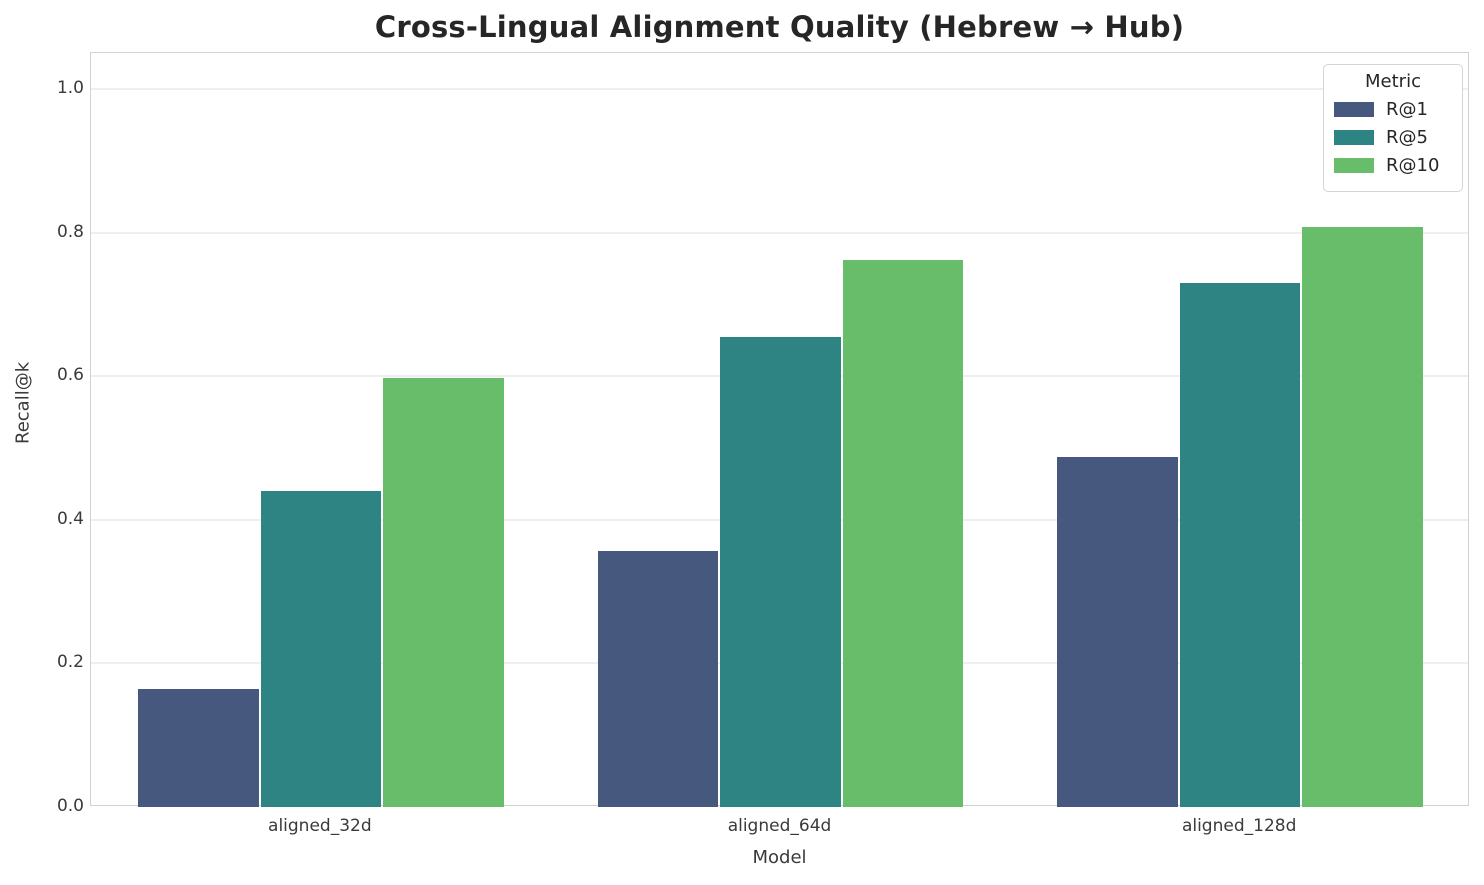 The image size is (1484, 885). I want to click on legend: Metric R@1 R@5 R@10, so click(1393, 128).